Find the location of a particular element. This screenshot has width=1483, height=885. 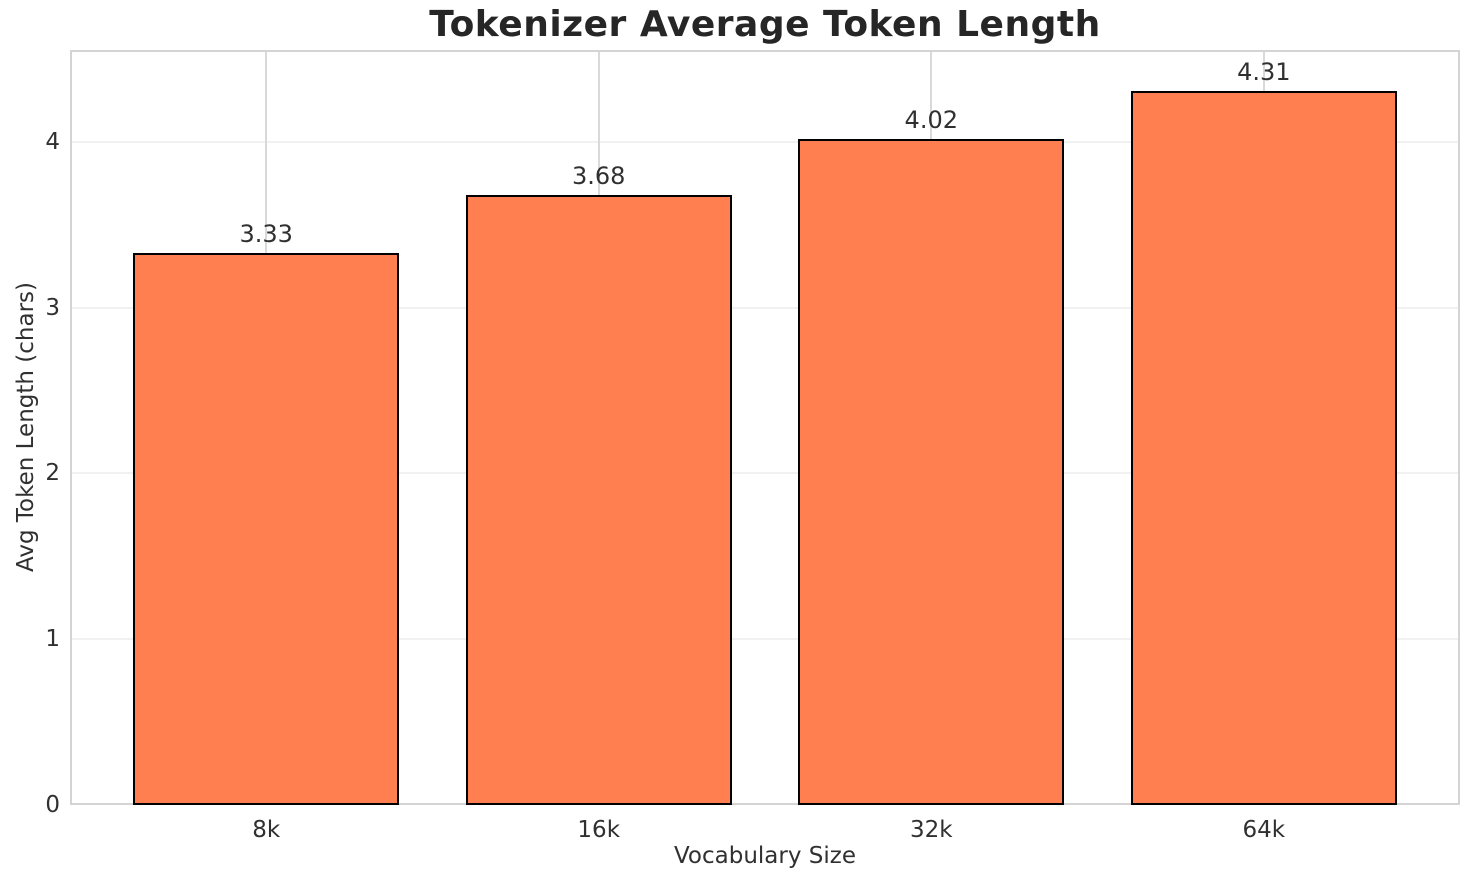

chart-title: Tokenizer Average Token Length is located at coordinates (765, 24).